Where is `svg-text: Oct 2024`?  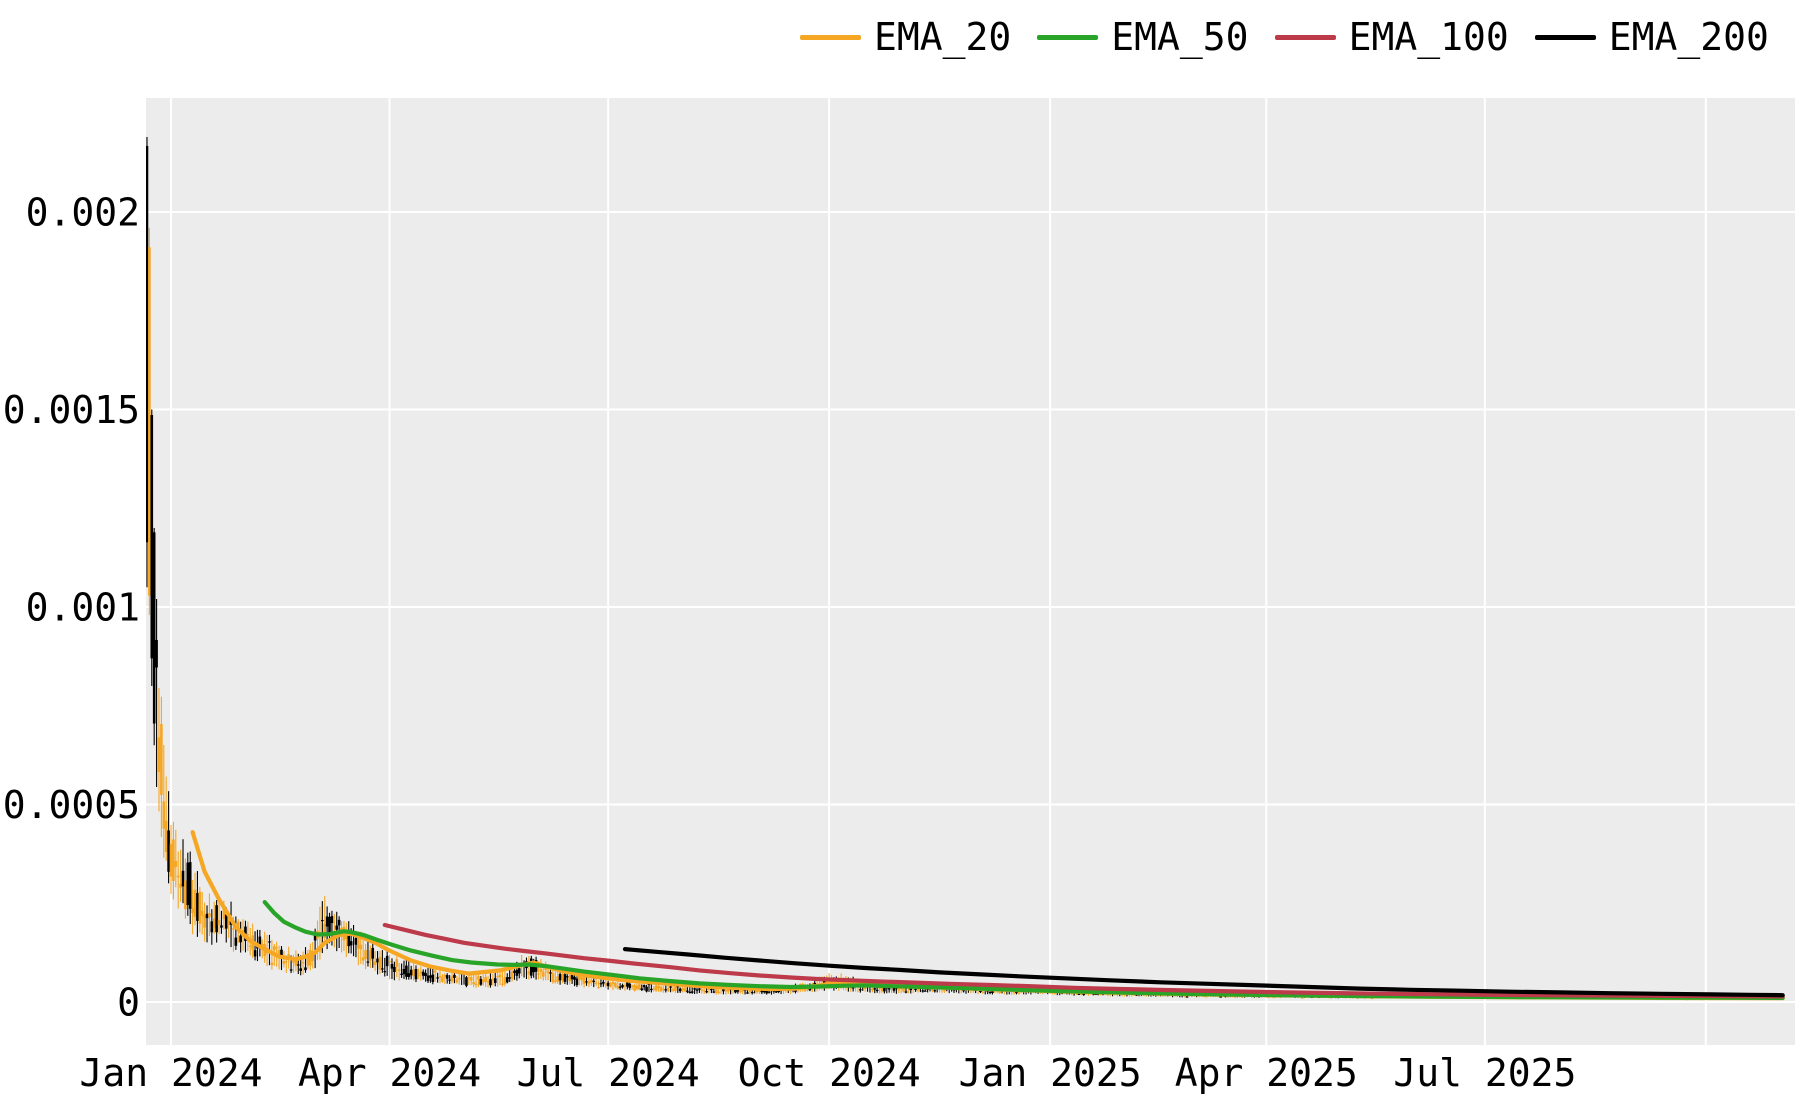
svg-text: Oct 2024 is located at coordinates (829, 1073).